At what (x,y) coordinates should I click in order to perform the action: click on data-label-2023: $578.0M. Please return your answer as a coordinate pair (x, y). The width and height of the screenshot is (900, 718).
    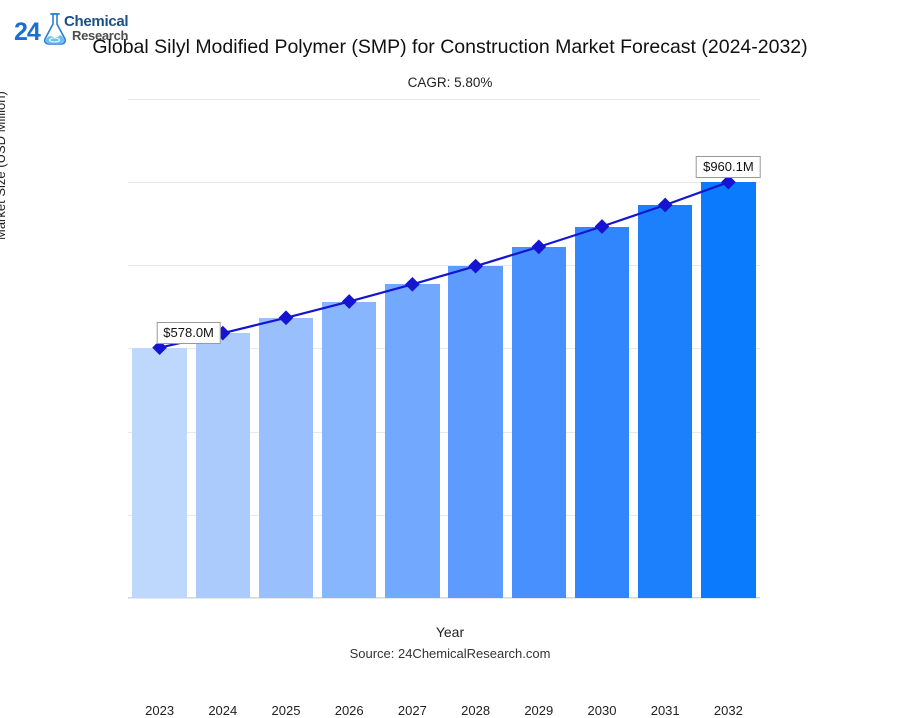
    Looking at the image, I should click on (188, 332).